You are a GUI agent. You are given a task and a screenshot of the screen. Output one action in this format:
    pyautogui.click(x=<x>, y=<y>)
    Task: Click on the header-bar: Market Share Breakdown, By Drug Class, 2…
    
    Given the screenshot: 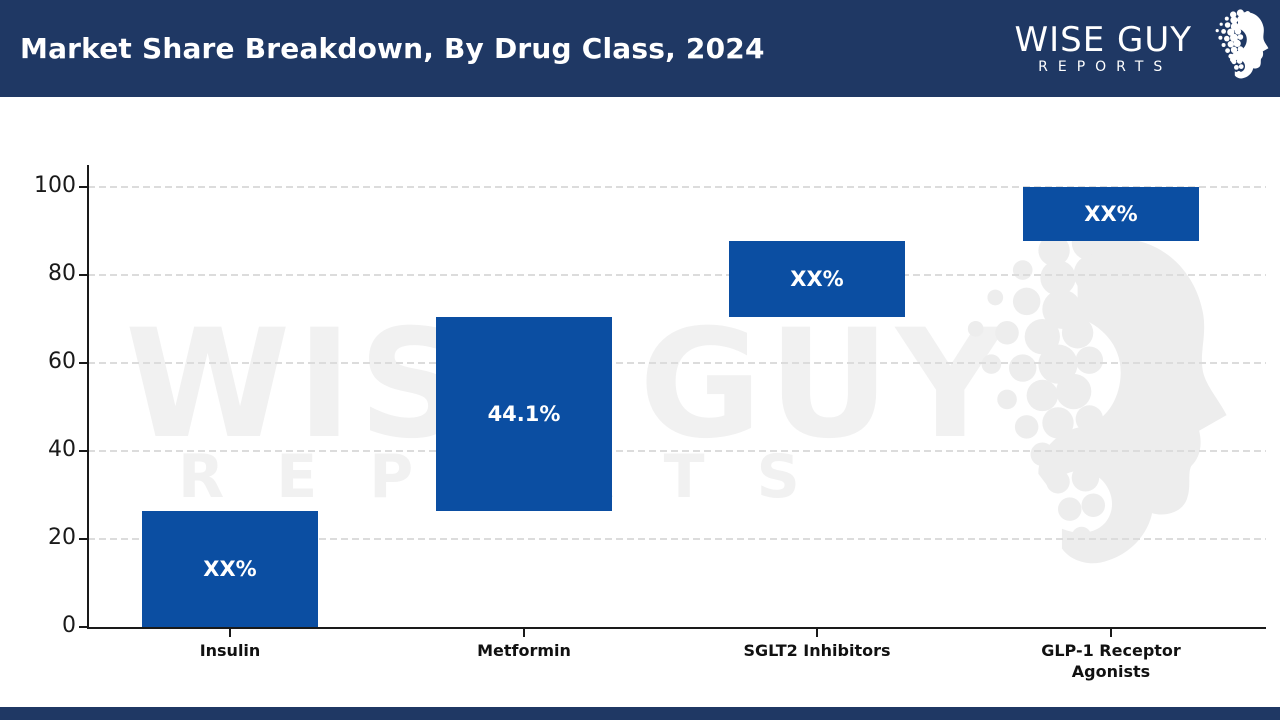 What is the action you would take?
    pyautogui.click(x=640, y=48)
    